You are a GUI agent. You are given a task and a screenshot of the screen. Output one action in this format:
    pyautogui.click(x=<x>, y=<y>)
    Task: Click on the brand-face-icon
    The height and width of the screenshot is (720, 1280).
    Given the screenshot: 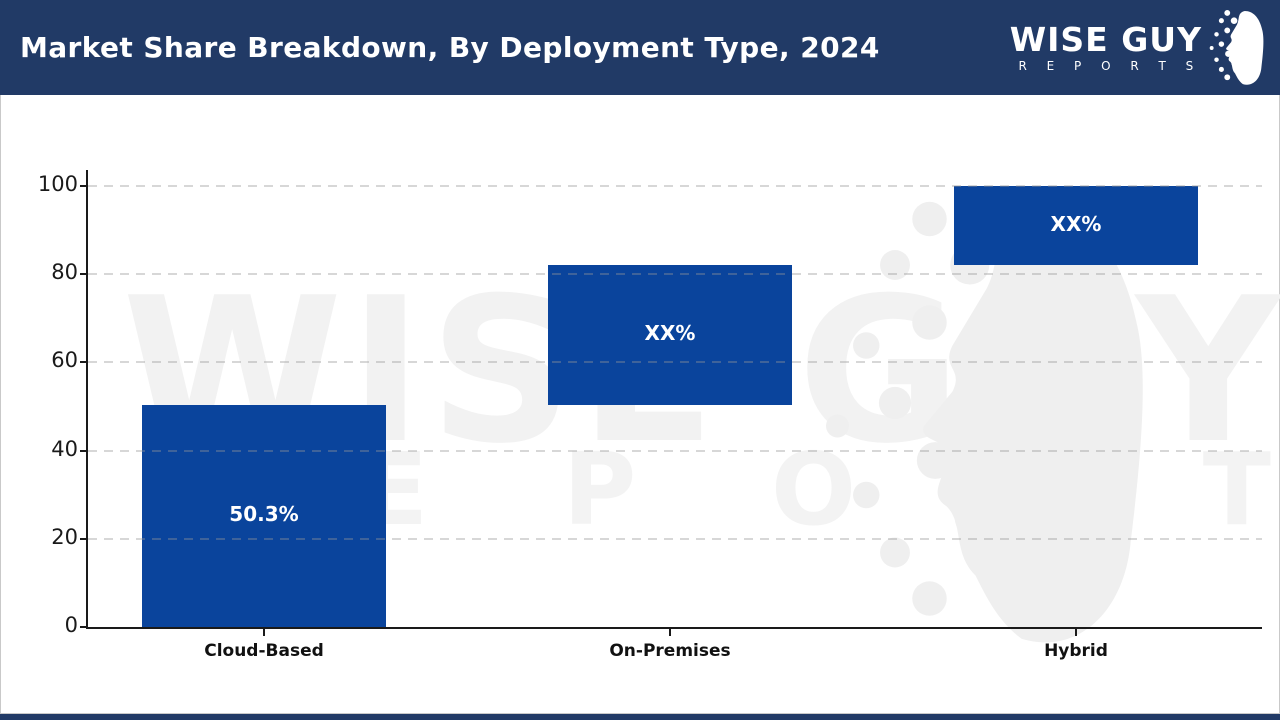 What is the action you would take?
    pyautogui.click(x=1236, y=47)
    